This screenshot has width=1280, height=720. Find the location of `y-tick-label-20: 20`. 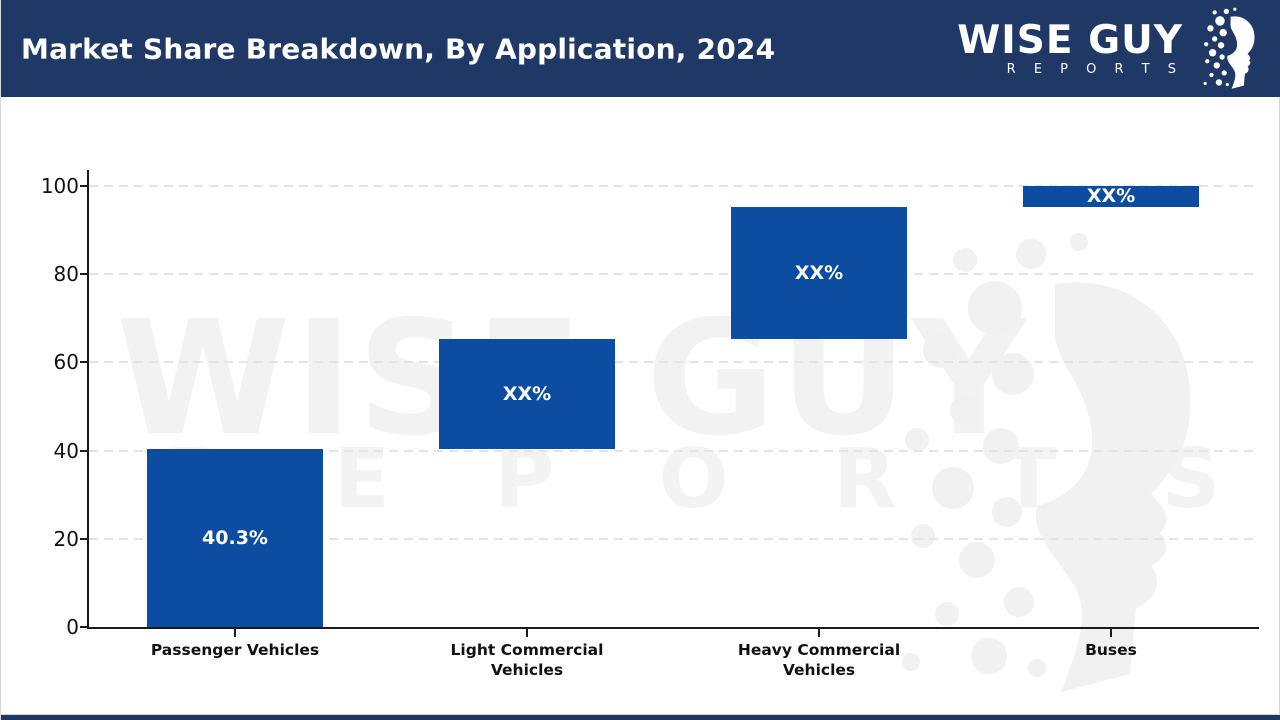

y-tick-label-20: 20 is located at coordinates (66, 538).